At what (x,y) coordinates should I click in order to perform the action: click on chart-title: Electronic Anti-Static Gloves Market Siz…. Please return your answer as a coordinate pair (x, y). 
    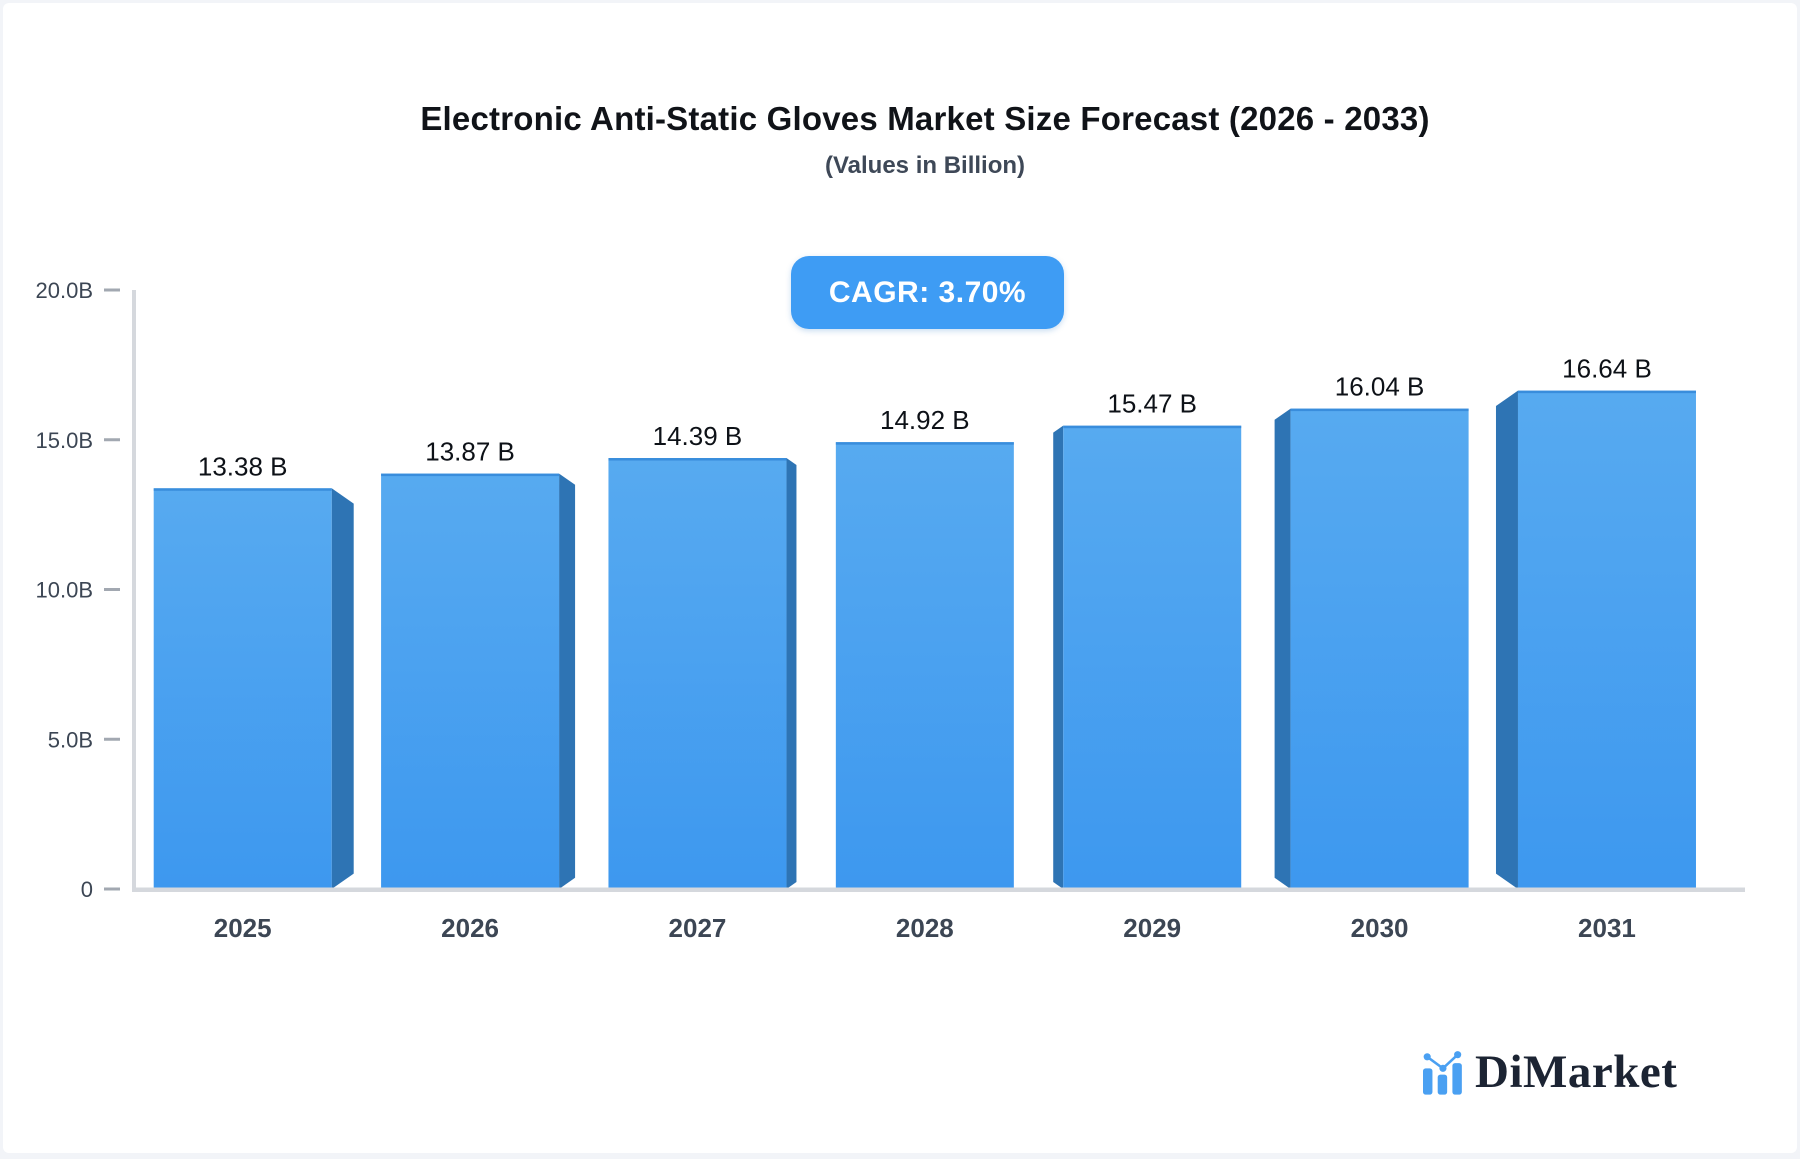
    Looking at the image, I should click on (925, 118).